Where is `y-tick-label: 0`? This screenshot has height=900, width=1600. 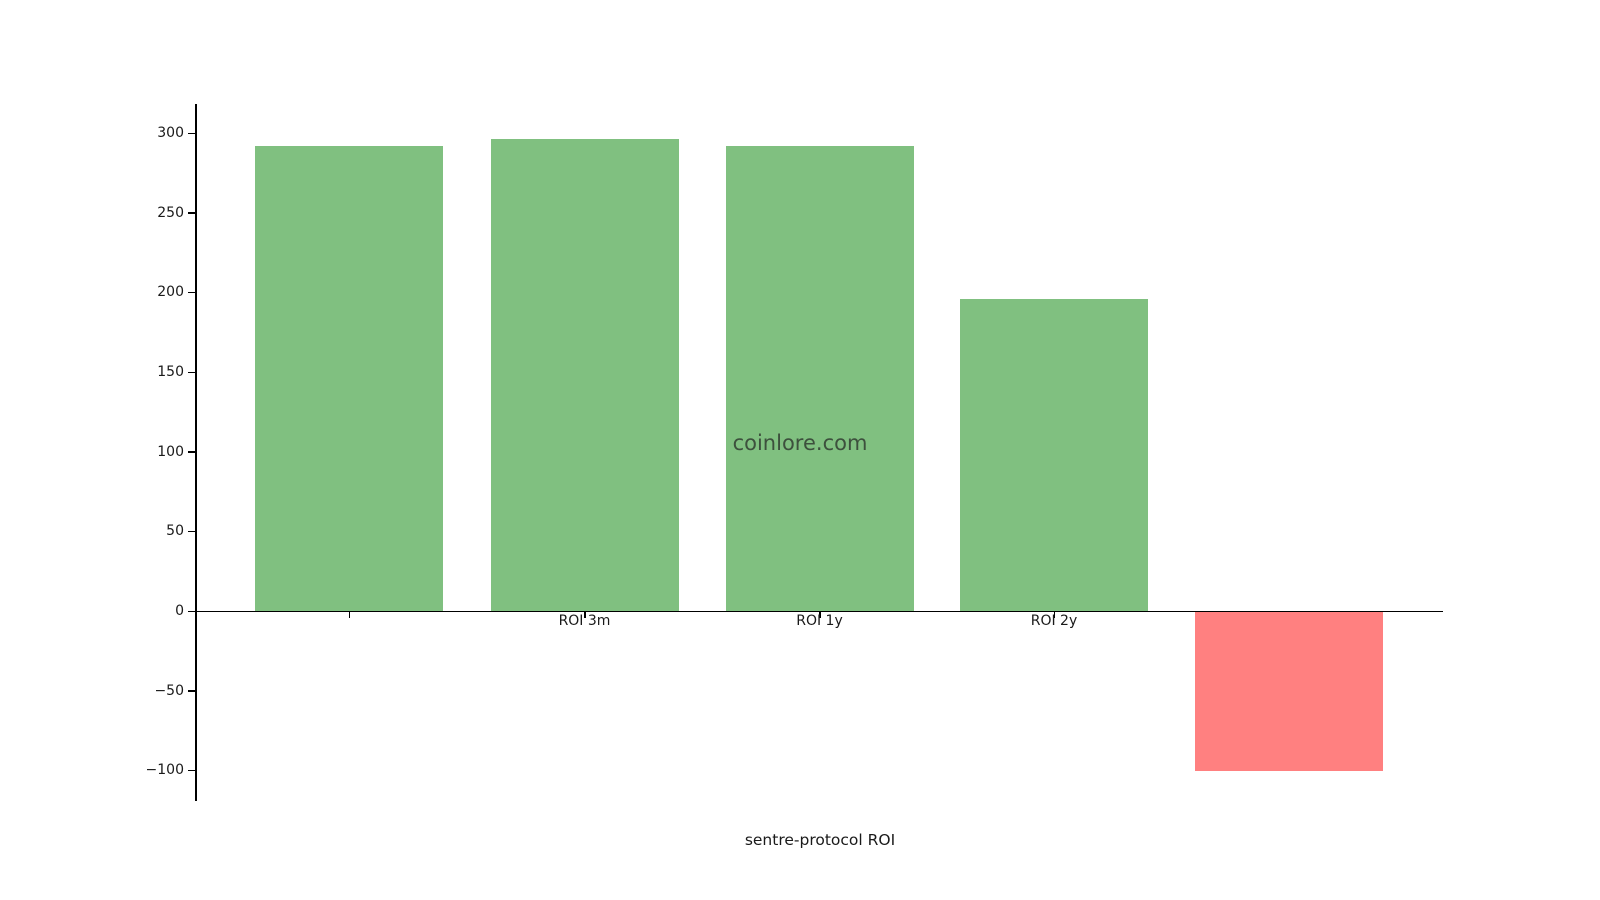
y-tick-label: 0 is located at coordinates (179, 611).